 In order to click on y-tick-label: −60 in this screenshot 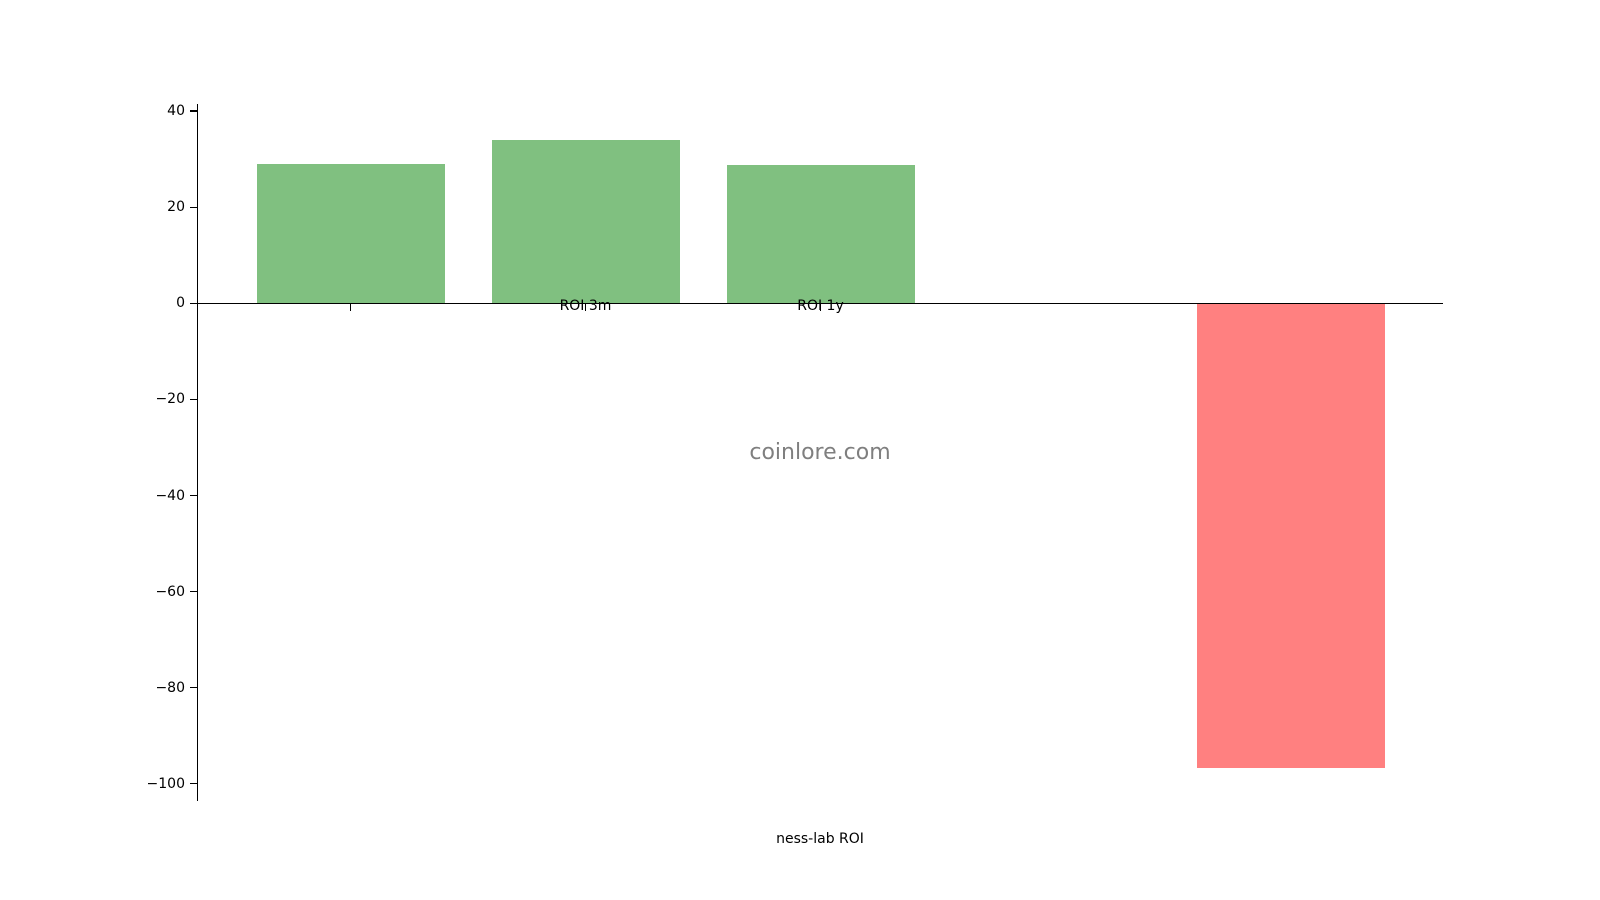, I will do `click(170, 591)`.